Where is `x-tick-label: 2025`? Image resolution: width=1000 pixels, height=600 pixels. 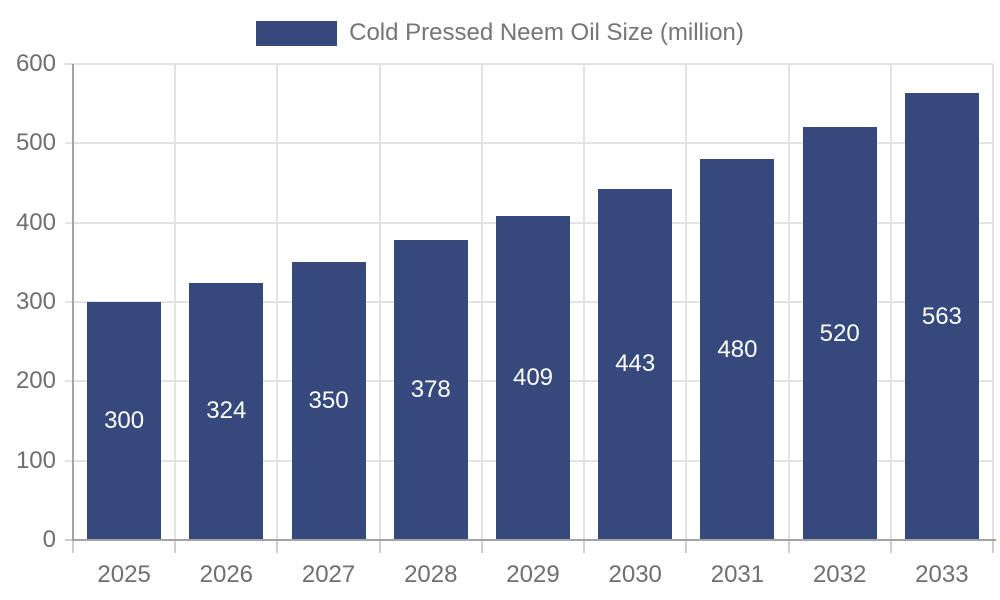 x-tick-label: 2025 is located at coordinates (124, 574).